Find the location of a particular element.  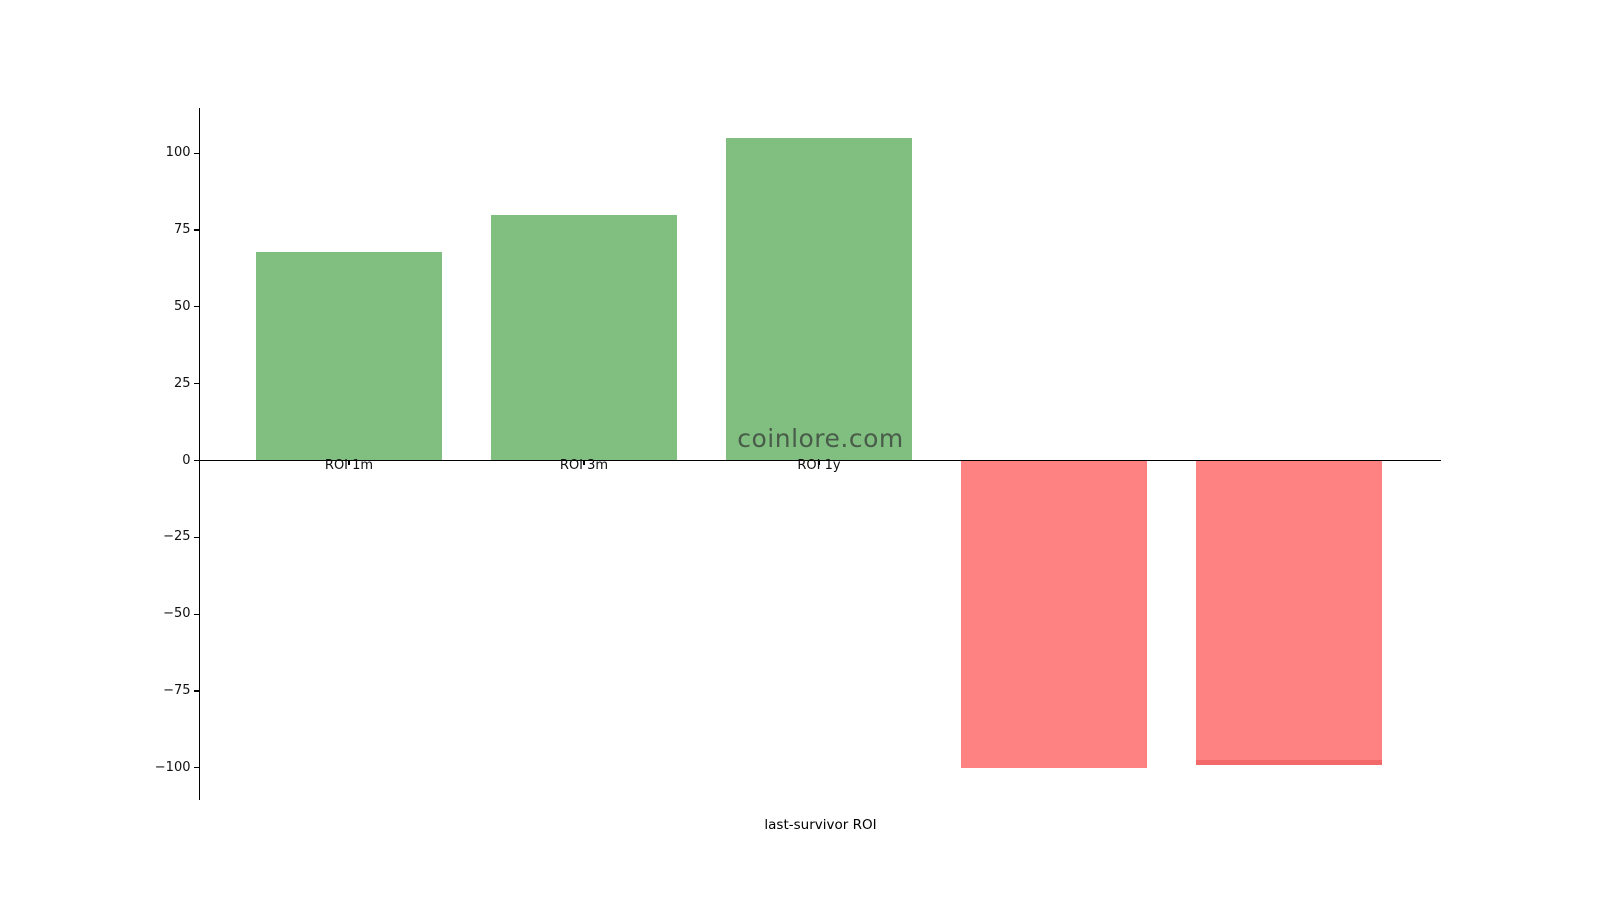

y-tick-label: −75 is located at coordinates (177, 690).